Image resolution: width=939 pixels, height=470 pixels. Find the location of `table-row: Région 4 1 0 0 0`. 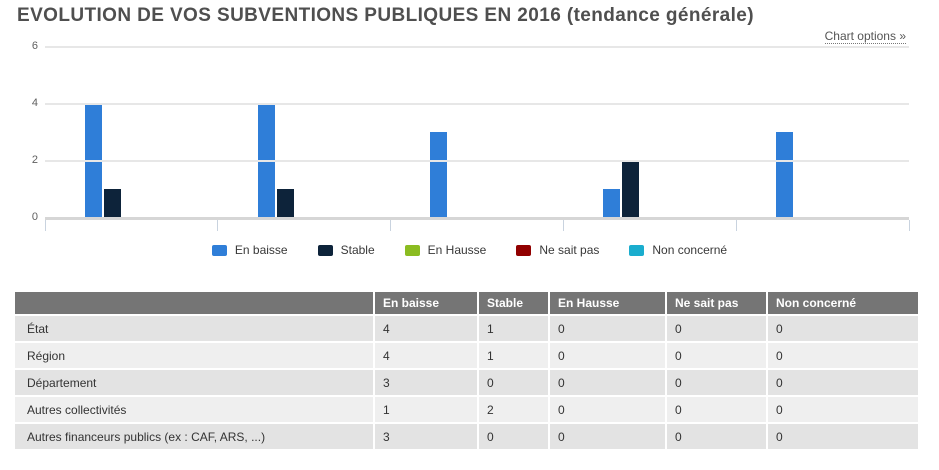

table-row: Région 4 1 0 0 0 is located at coordinates (466, 355).